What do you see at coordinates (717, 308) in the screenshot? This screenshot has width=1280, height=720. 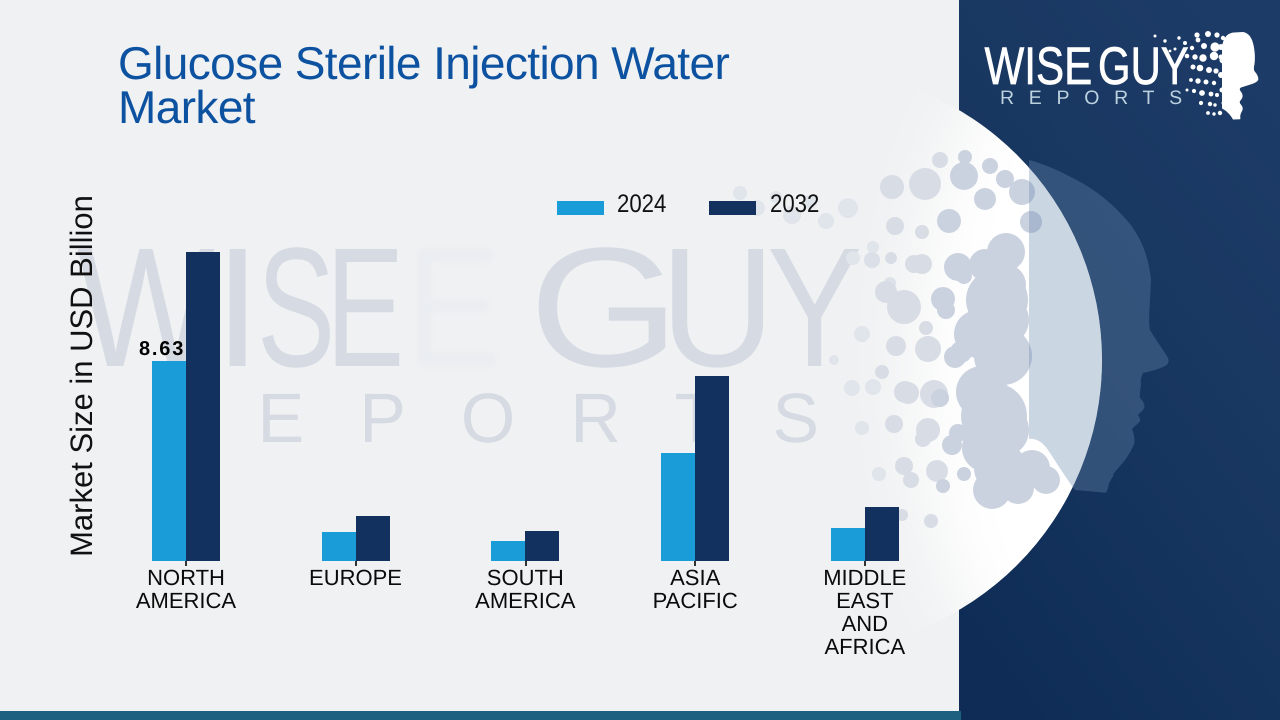 I see `svg-text: U` at bounding box center [717, 308].